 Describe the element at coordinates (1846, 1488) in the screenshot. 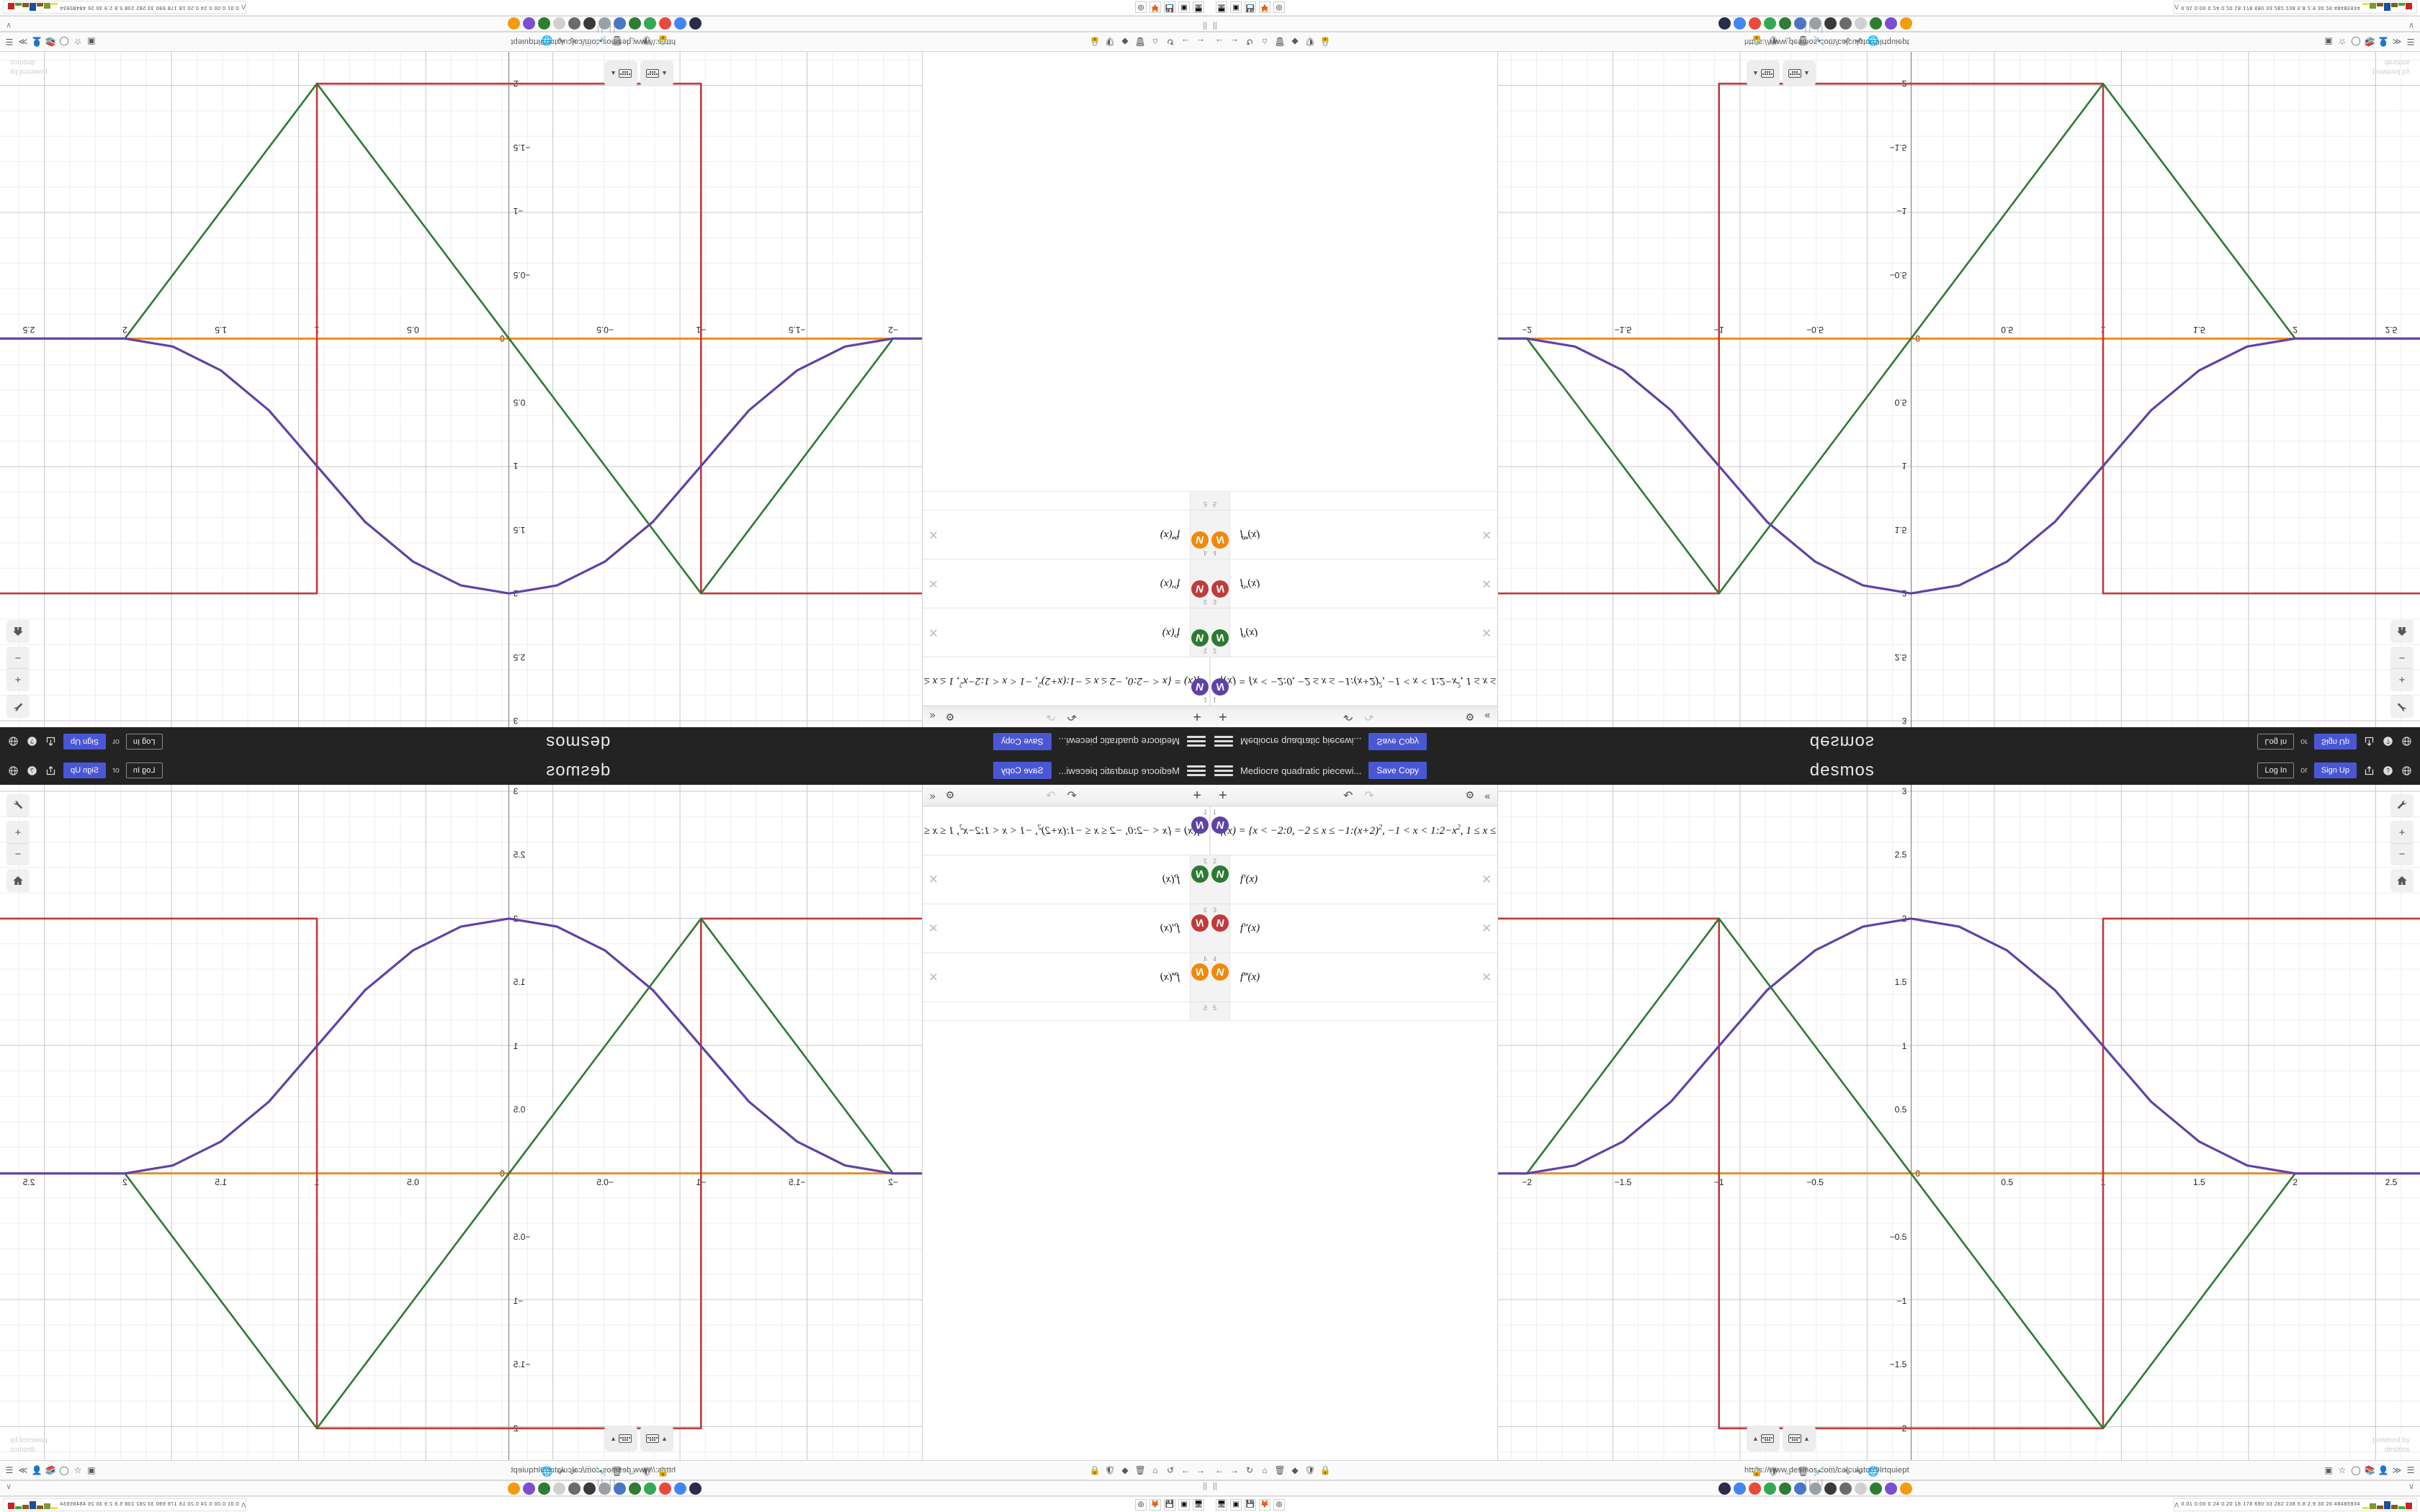

I see `gnu-bookmark` at that location.